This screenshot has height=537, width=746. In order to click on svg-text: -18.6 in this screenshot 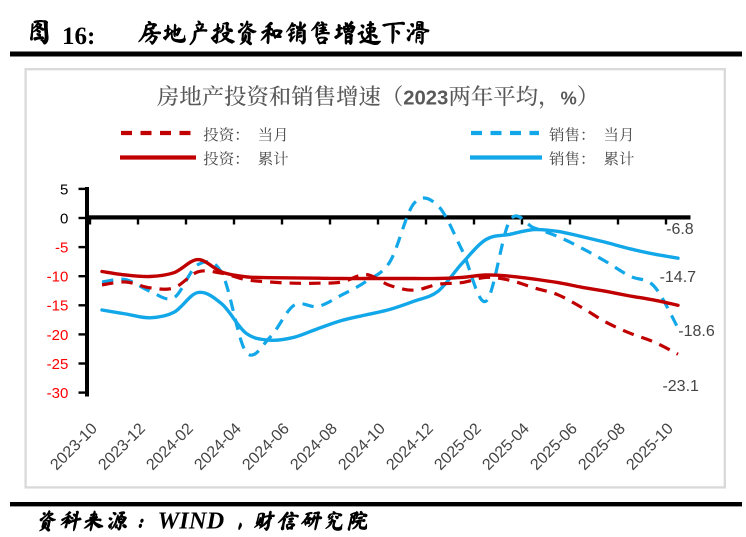, I will do `click(696, 331)`.